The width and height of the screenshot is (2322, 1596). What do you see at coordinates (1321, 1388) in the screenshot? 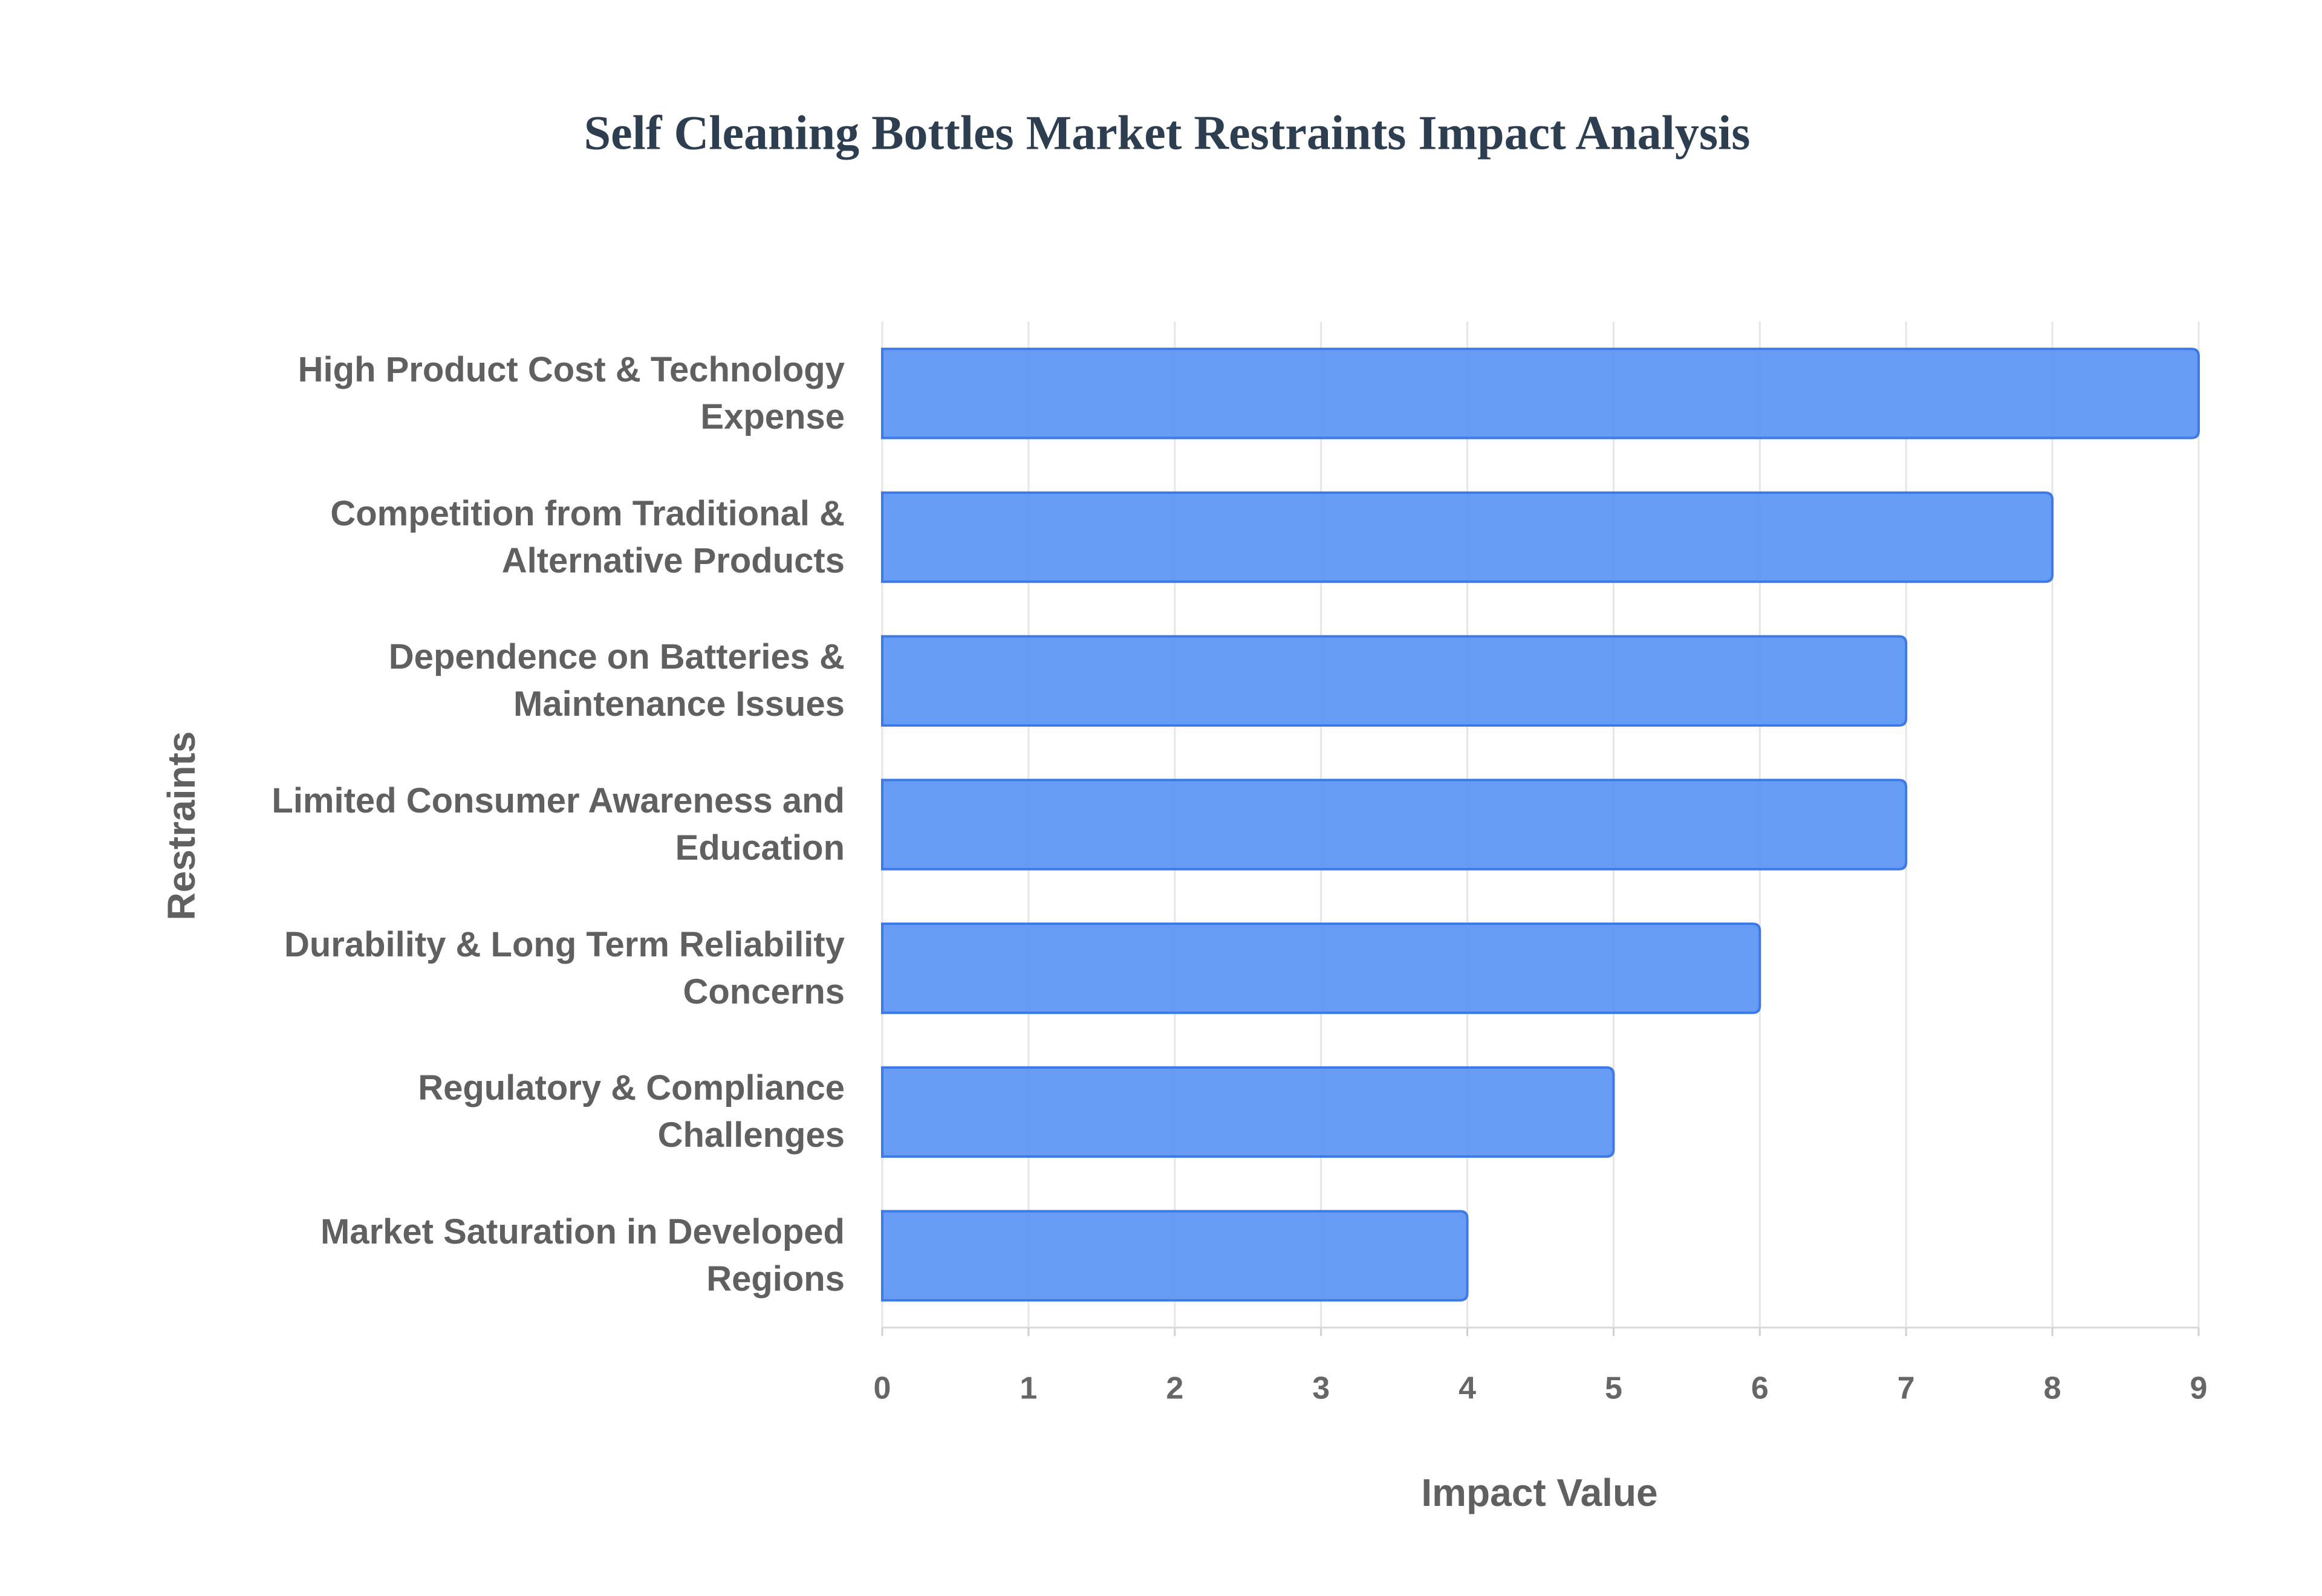
I see `x-tick-label: 3` at bounding box center [1321, 1388].